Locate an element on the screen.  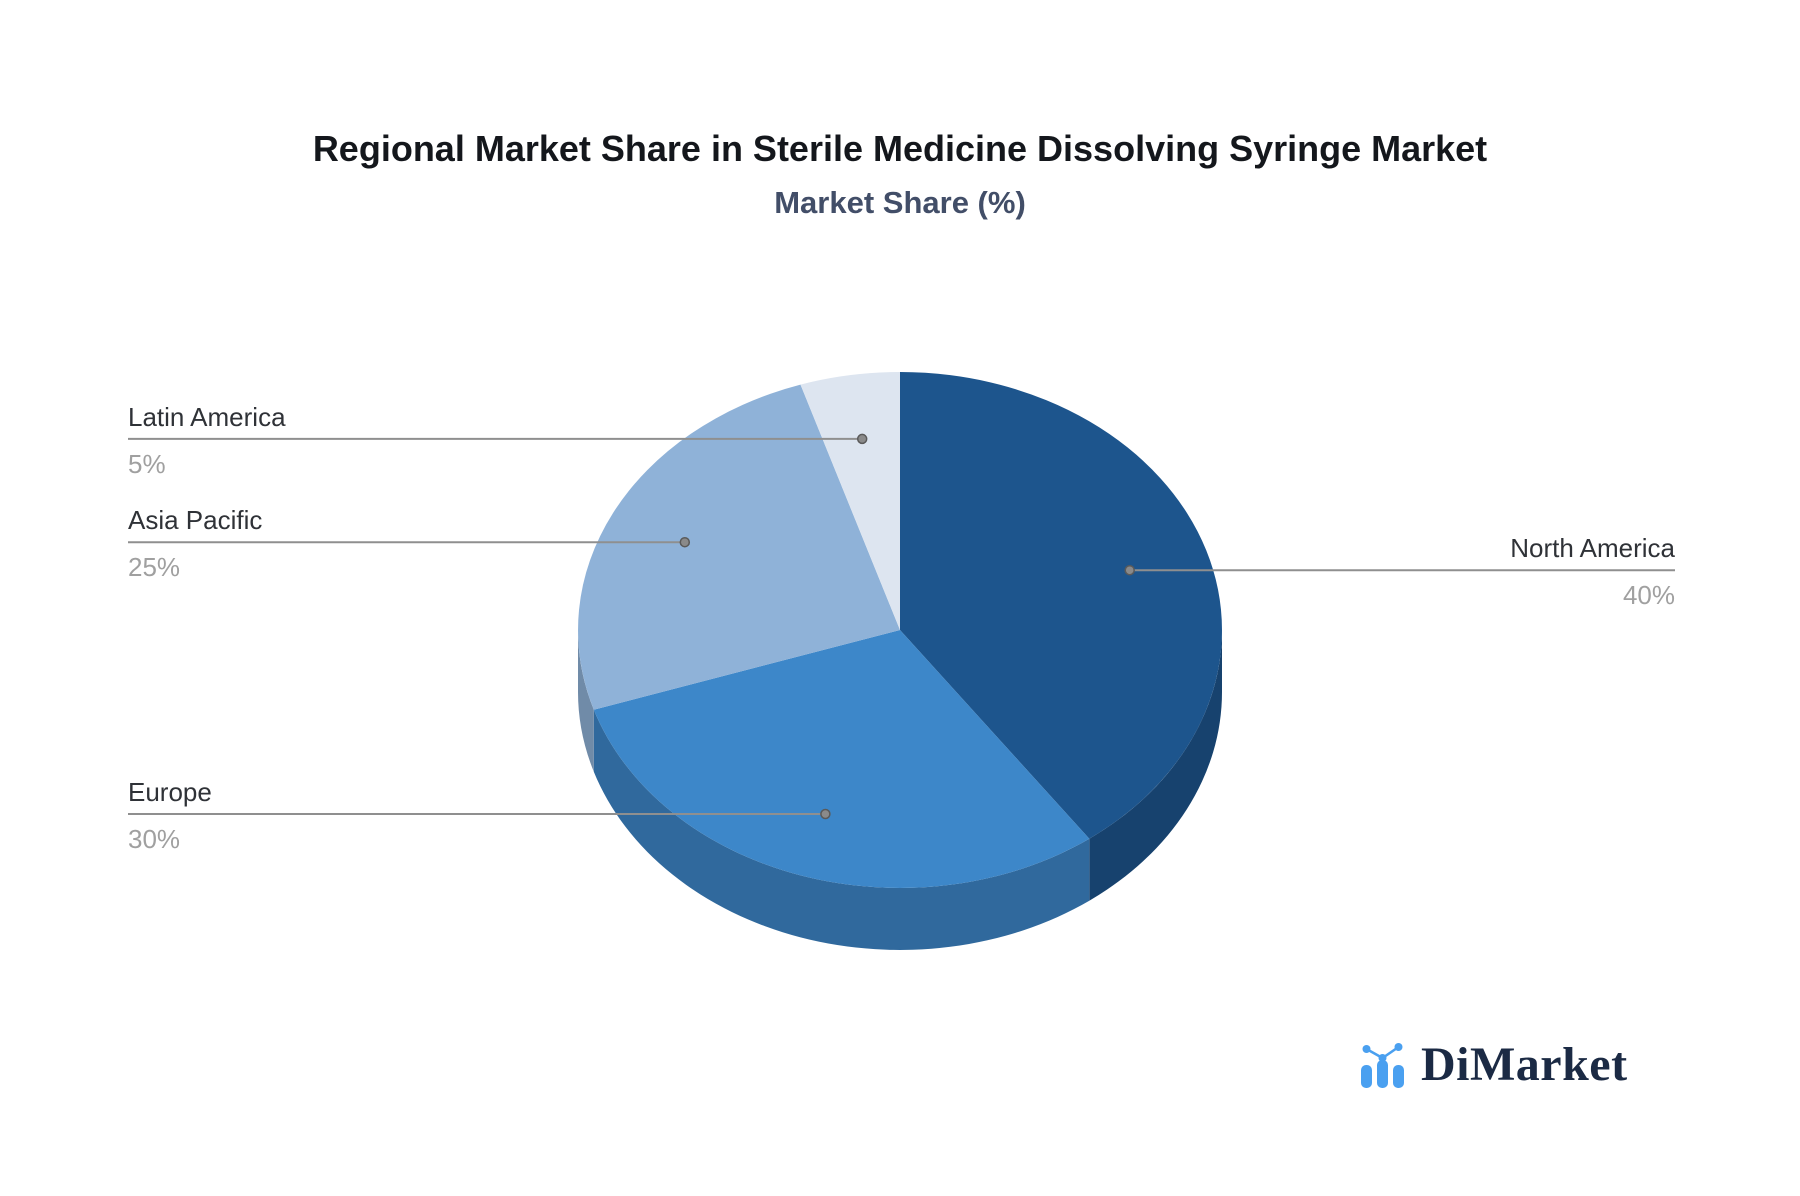
label-block-north-america: North America 40% is located at coordinates (1395, 571).